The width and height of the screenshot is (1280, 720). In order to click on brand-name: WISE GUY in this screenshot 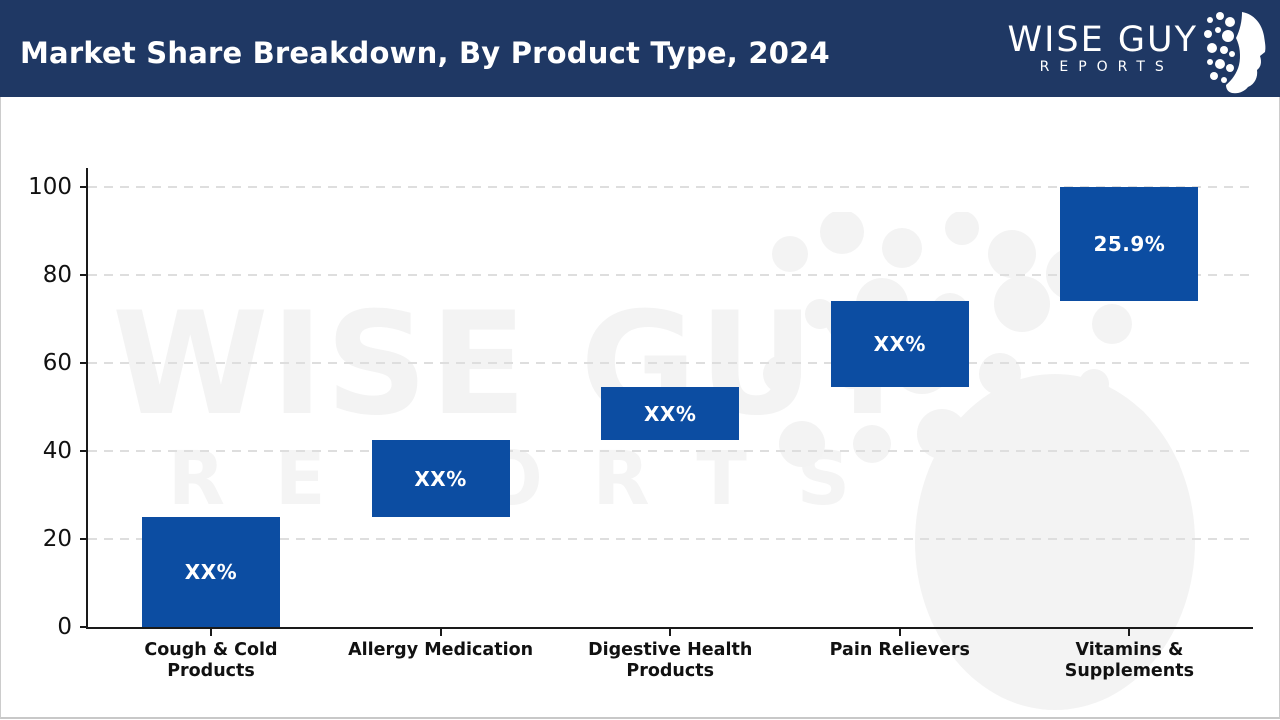, I will do `click(1102, 40)`.